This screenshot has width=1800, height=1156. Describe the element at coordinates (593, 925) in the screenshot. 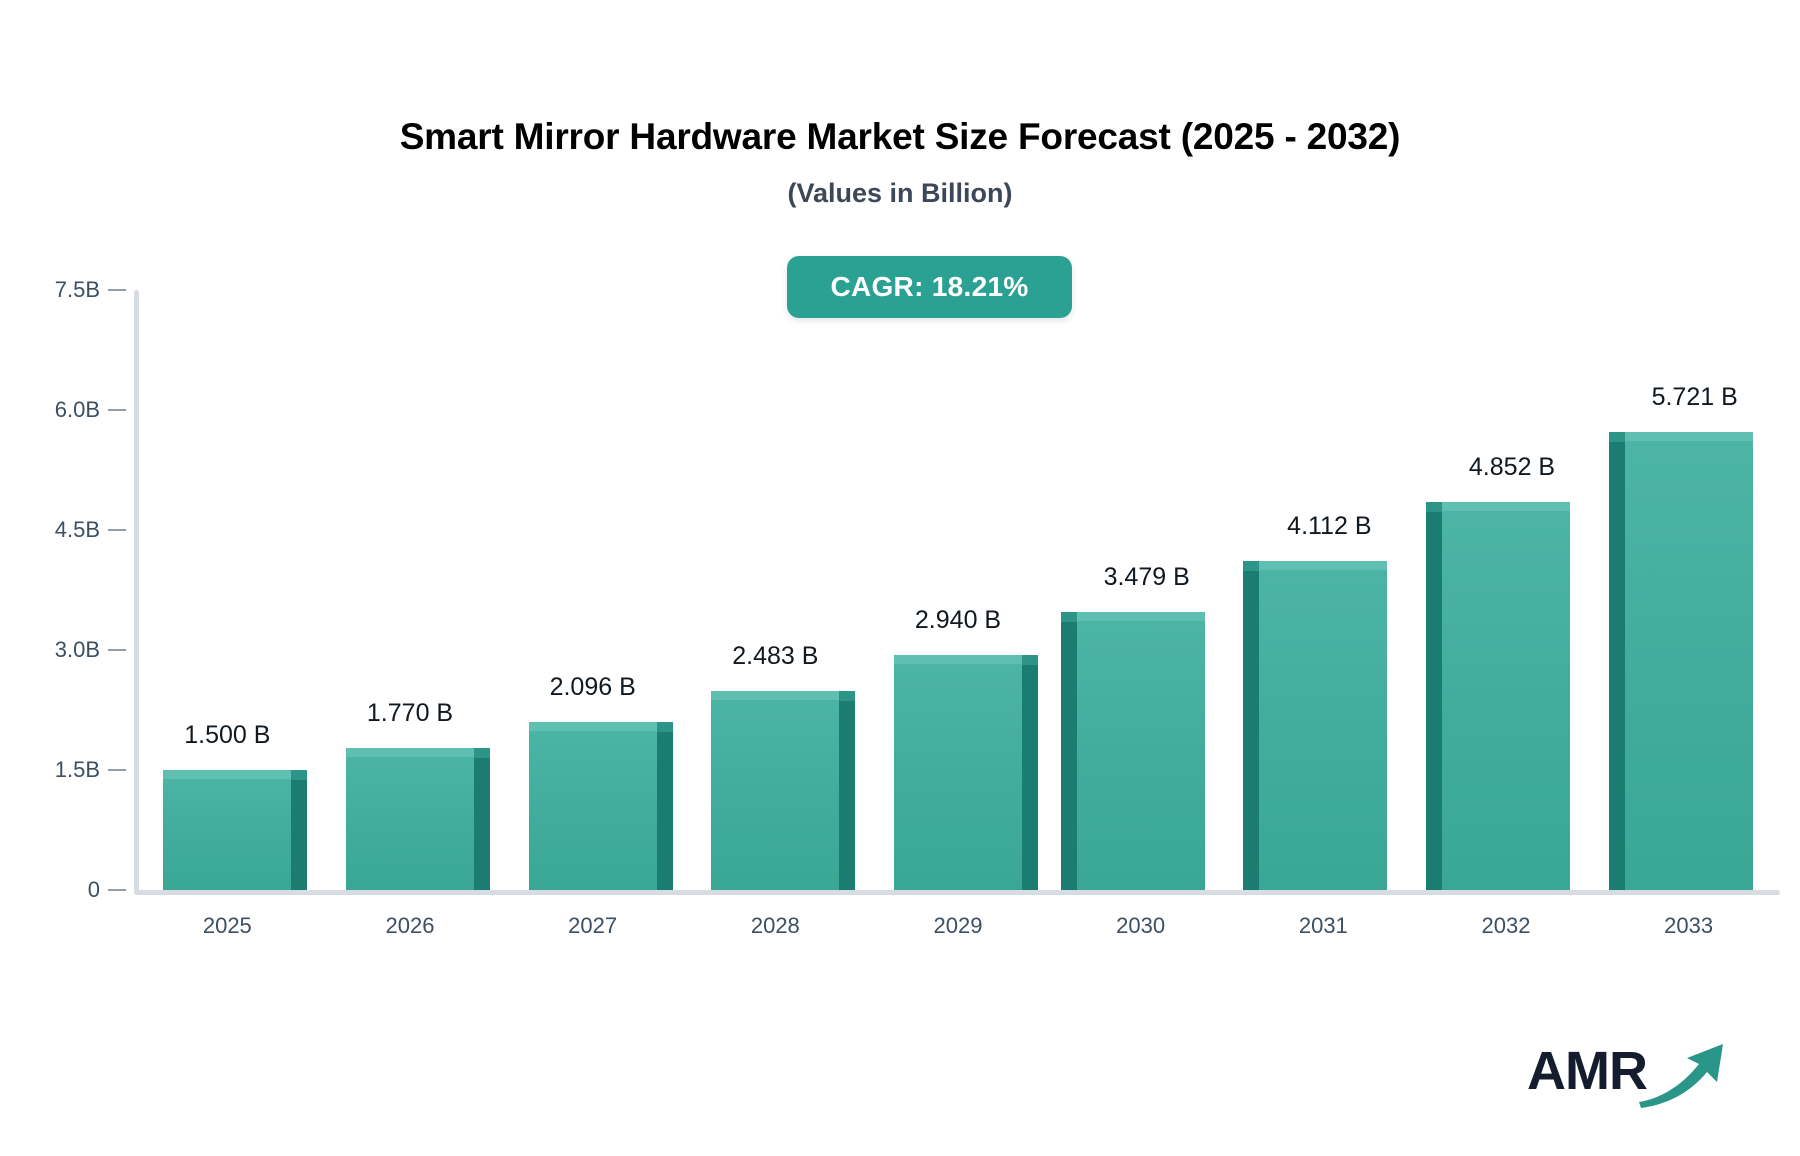

I see `x-axis-tick-label: 2027` at that location.